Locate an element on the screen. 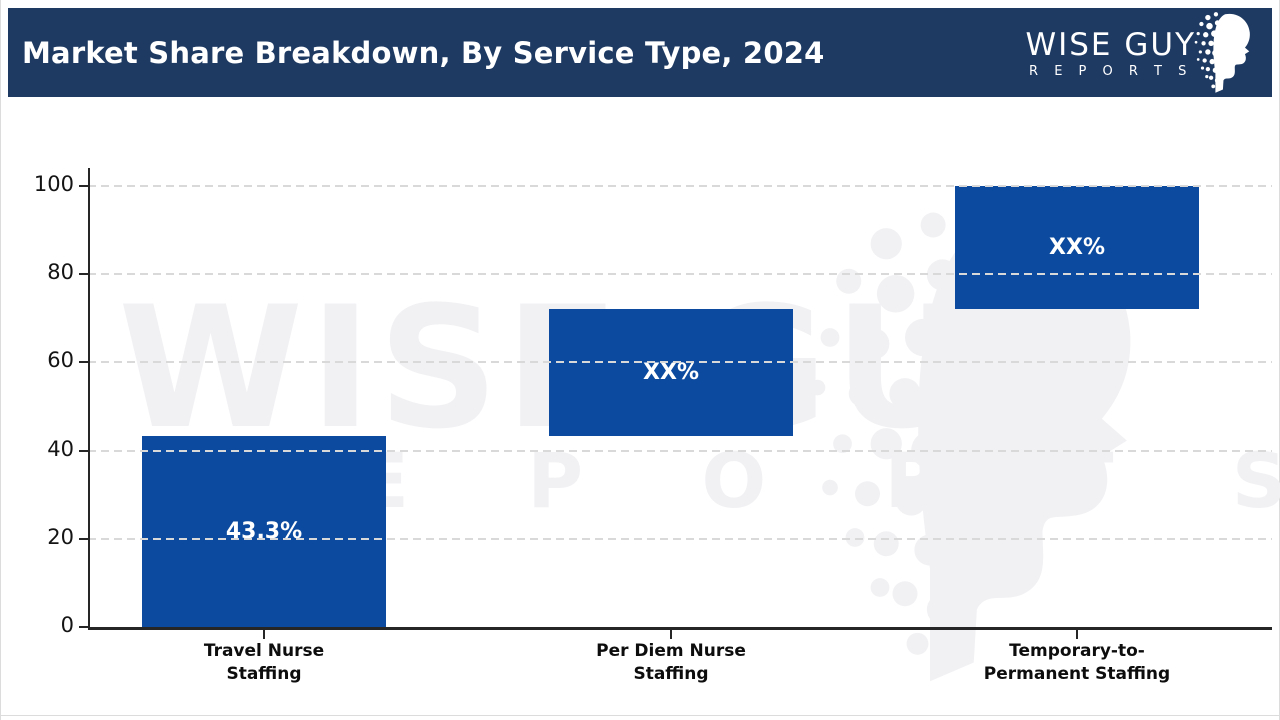 This screenshot has height=720, width=1280. y-tick-label: 60 is located at coordinates (60, 360).